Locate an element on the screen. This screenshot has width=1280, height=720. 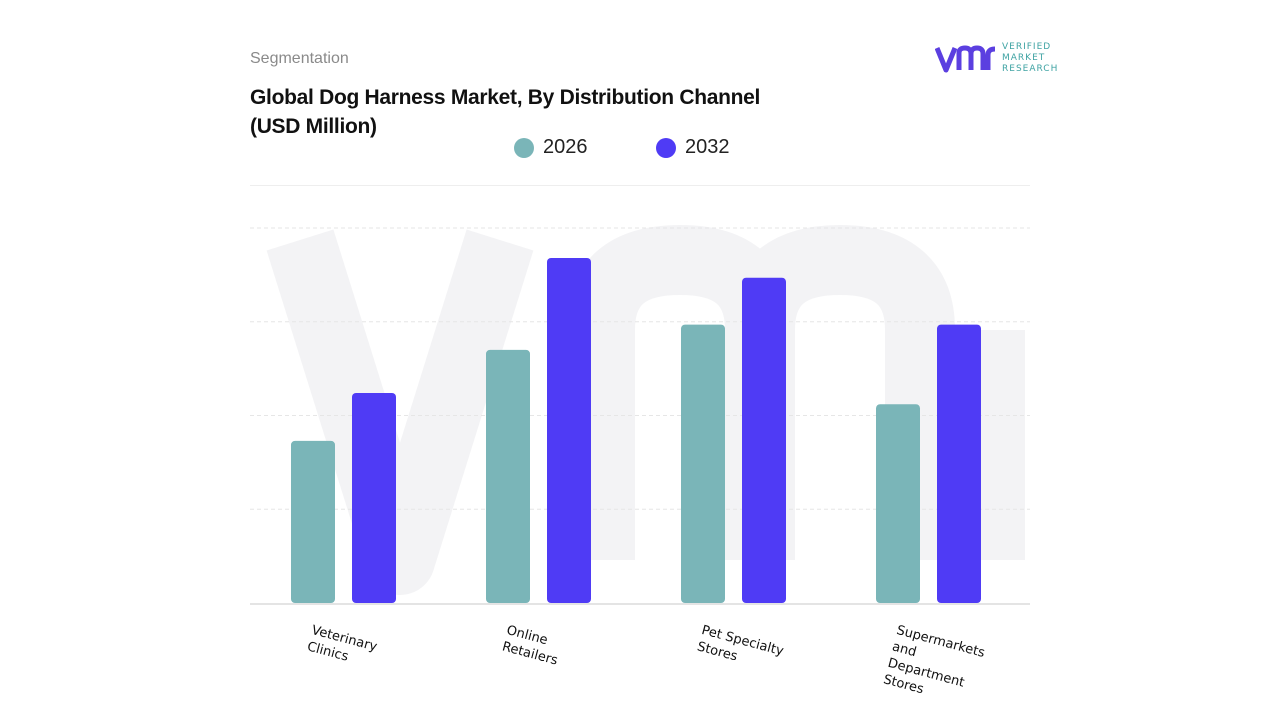
legend-swatch-2026 is located at coordinates (524, 147).